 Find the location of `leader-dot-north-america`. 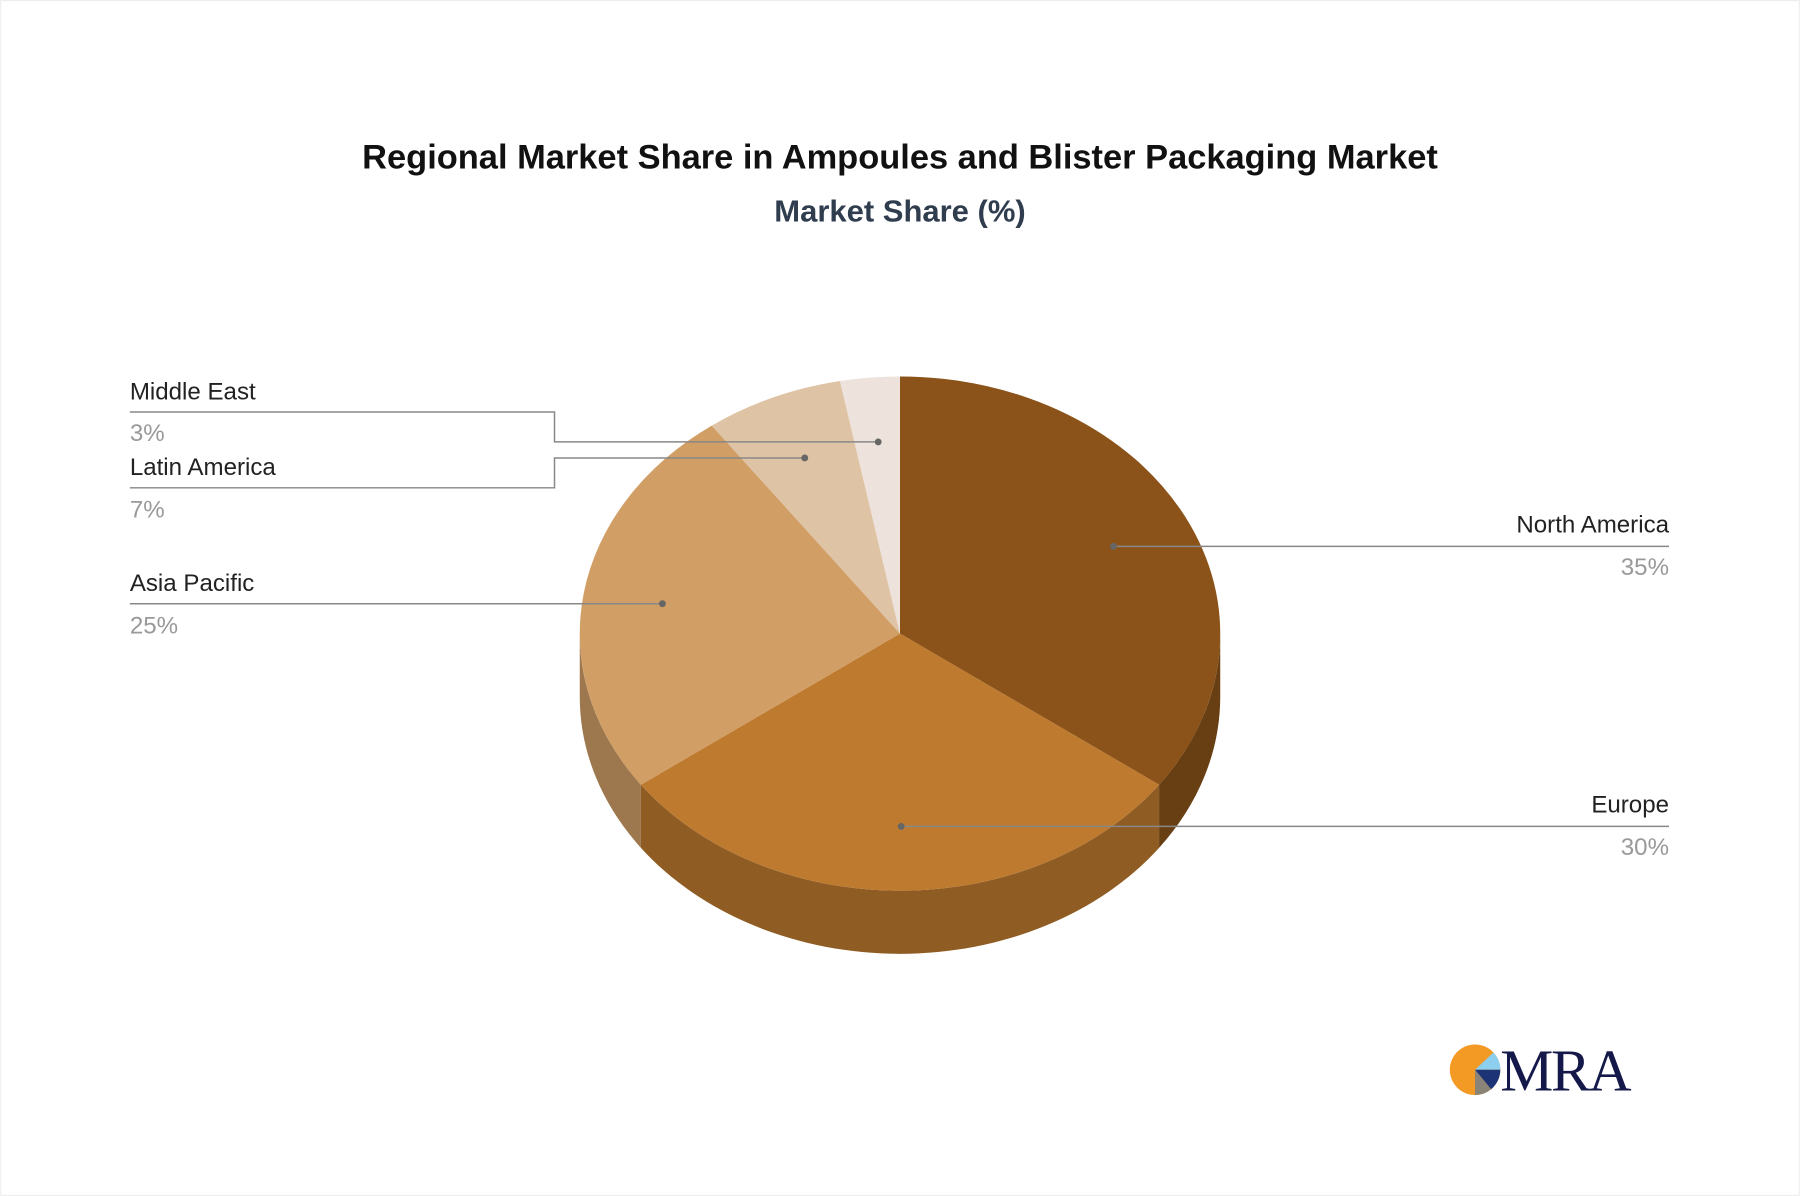

leader-dot-north-america is located at coordinates (1113, 546).